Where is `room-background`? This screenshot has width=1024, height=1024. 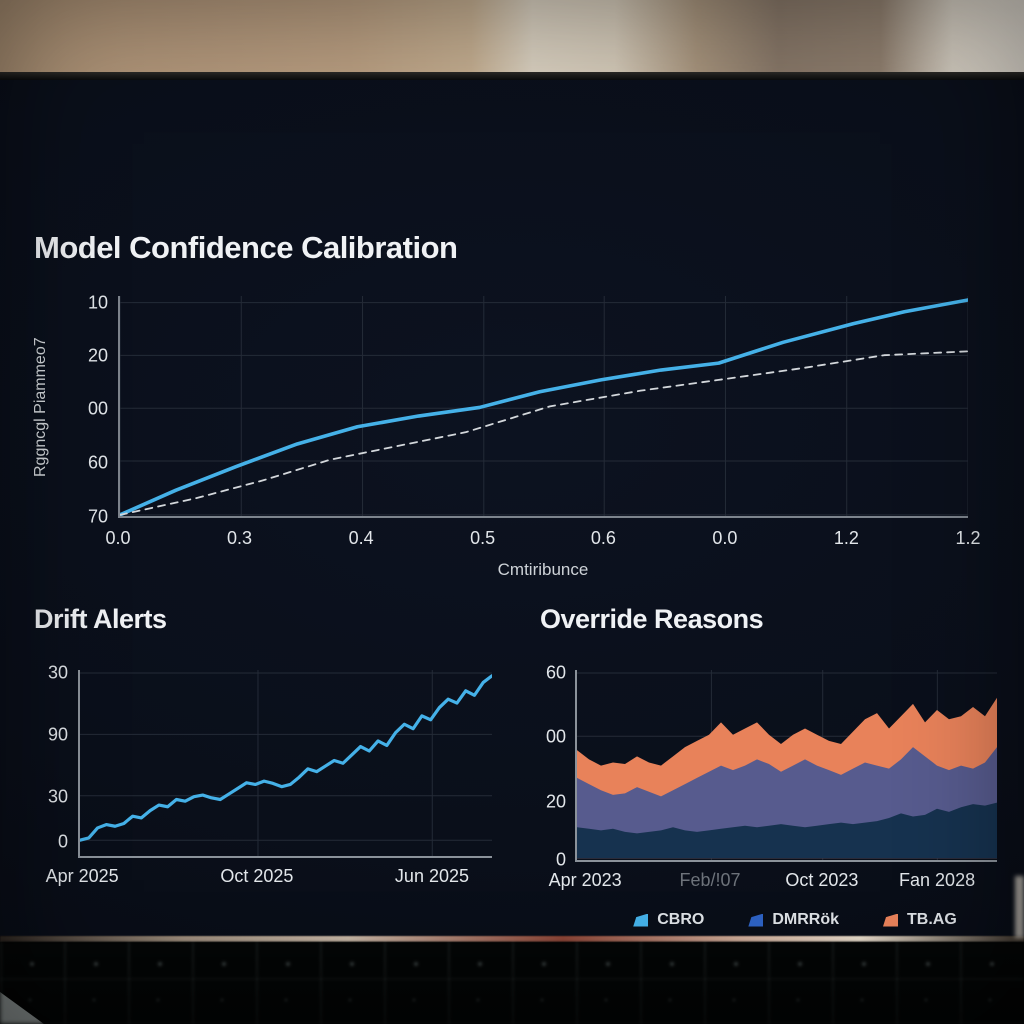
room-background is located at coordinates (512, 39).